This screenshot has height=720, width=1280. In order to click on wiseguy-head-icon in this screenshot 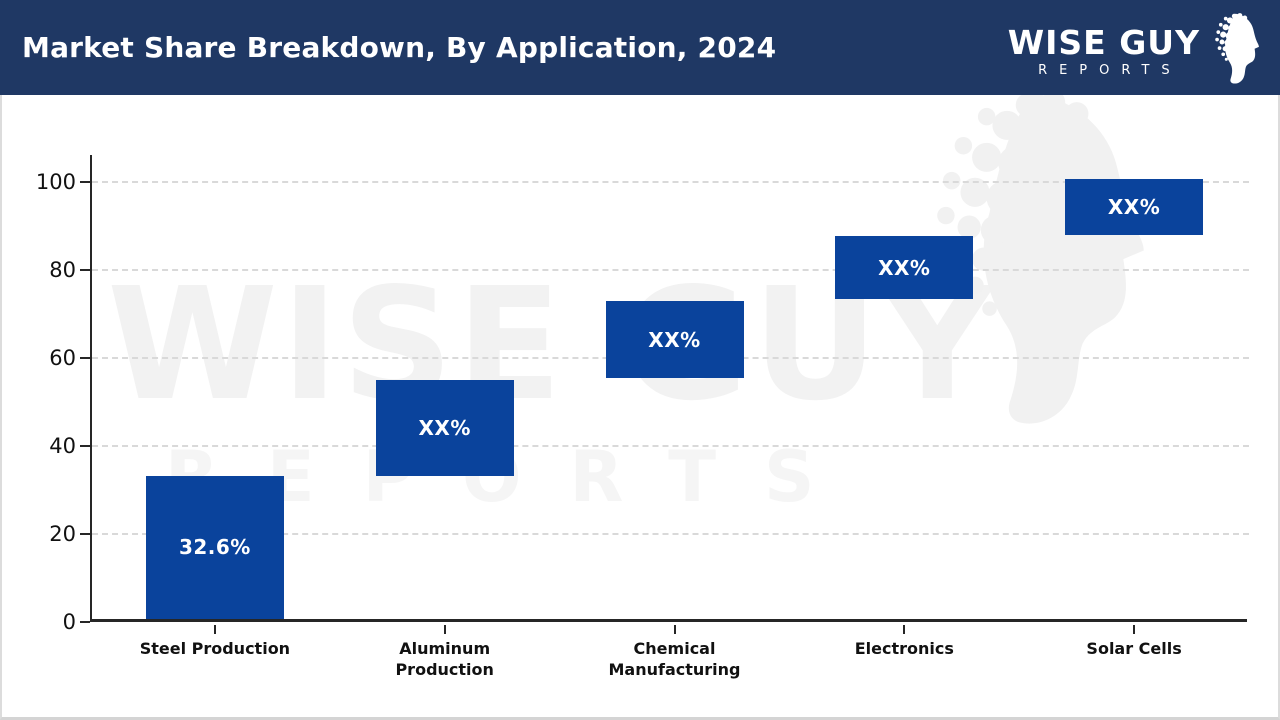, I will do `click(1230, 50)`.